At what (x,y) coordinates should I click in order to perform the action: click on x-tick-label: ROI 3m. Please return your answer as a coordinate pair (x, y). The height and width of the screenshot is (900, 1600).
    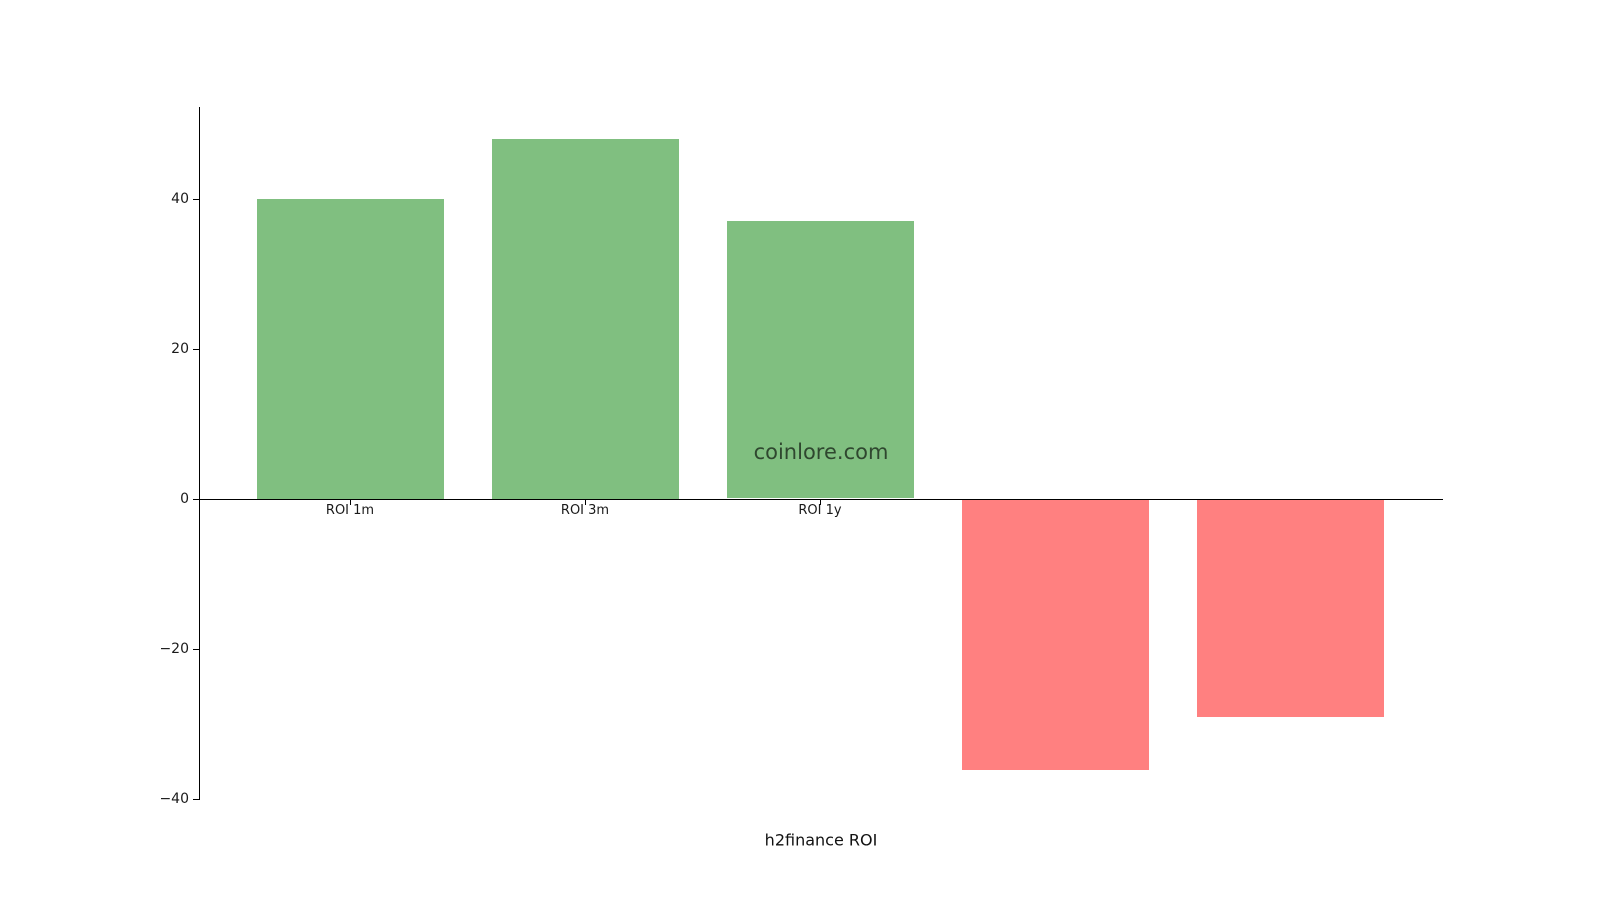
    Looking at the image, I should click on (585, 510).